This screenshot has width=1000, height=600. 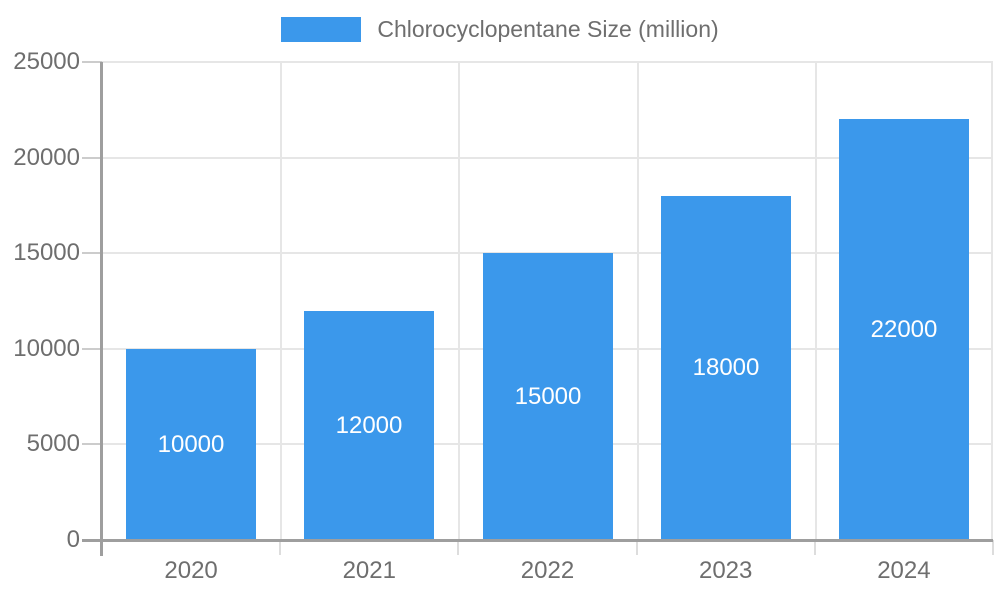 I want to click on y-tick-label: 25000, so click(x=46, y=61).